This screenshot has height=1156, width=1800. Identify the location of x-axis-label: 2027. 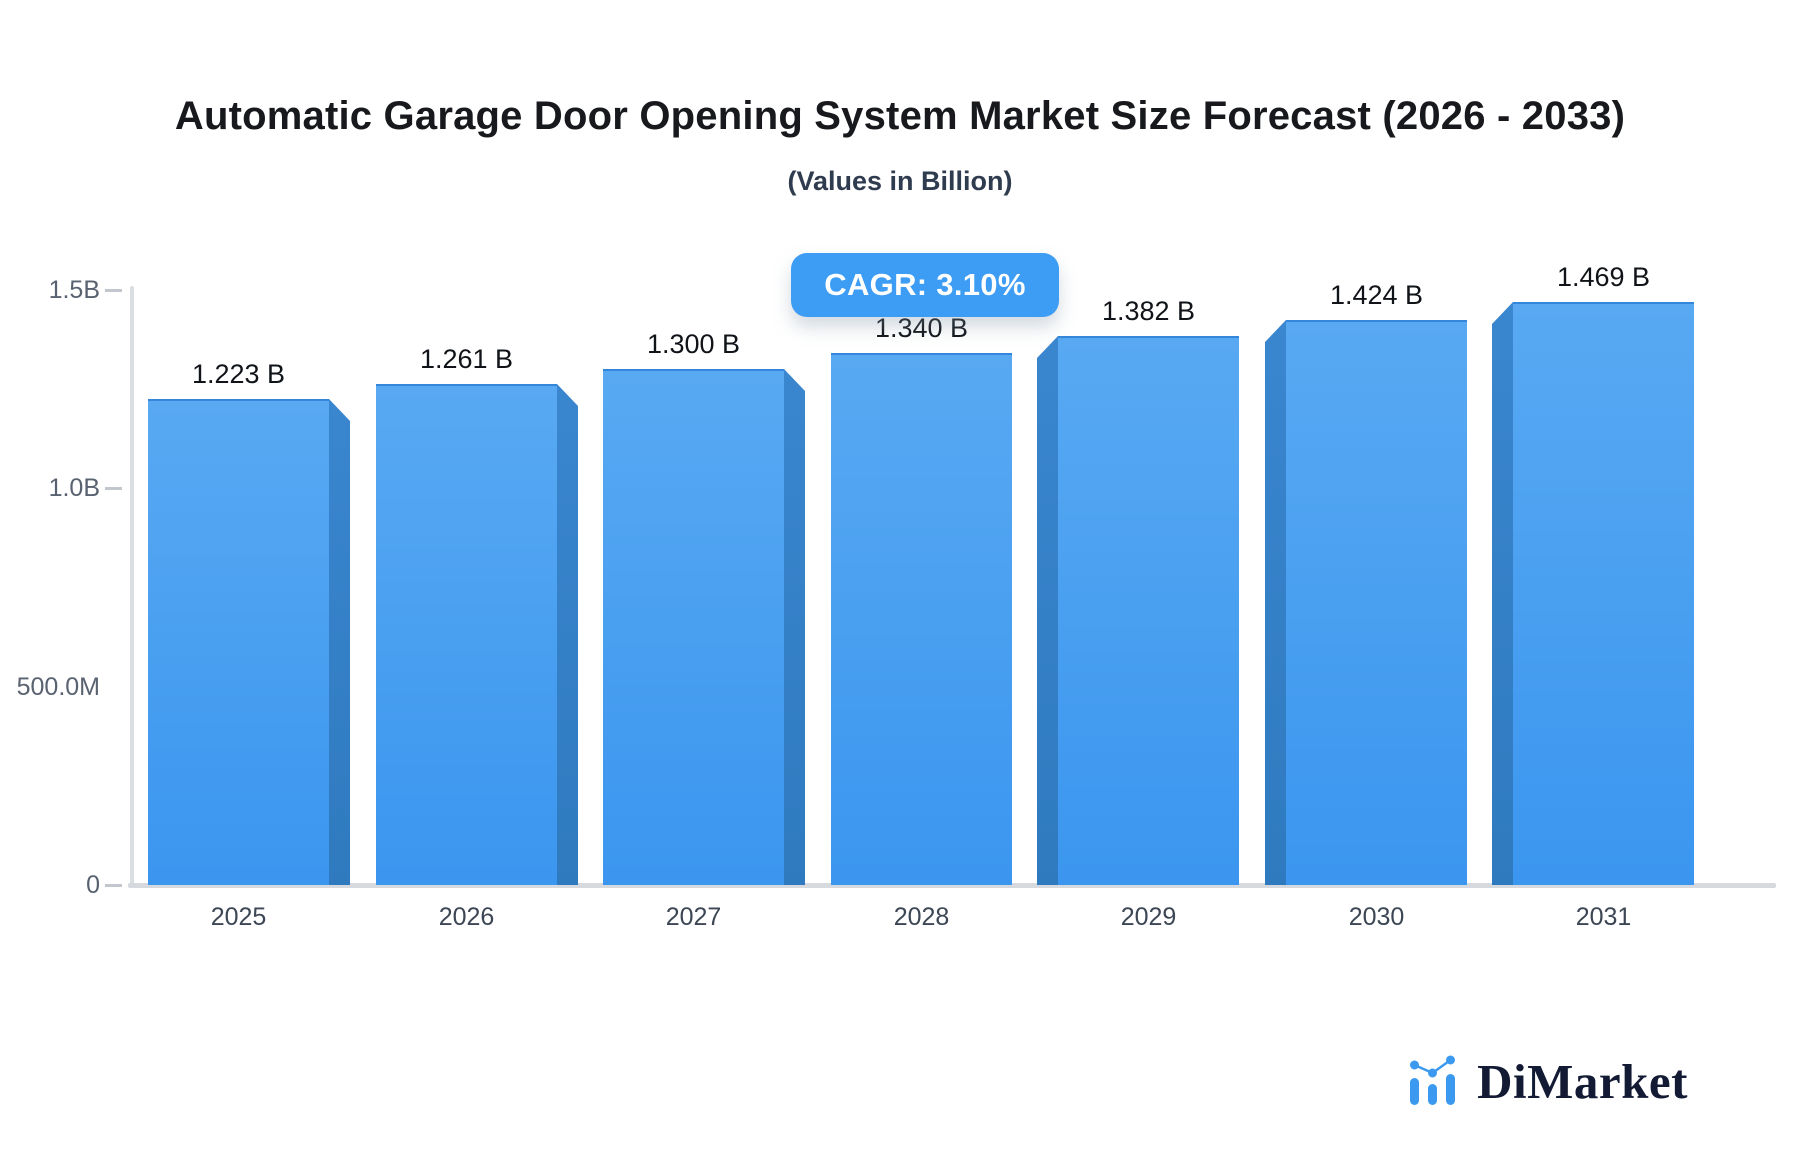
(693, 917).